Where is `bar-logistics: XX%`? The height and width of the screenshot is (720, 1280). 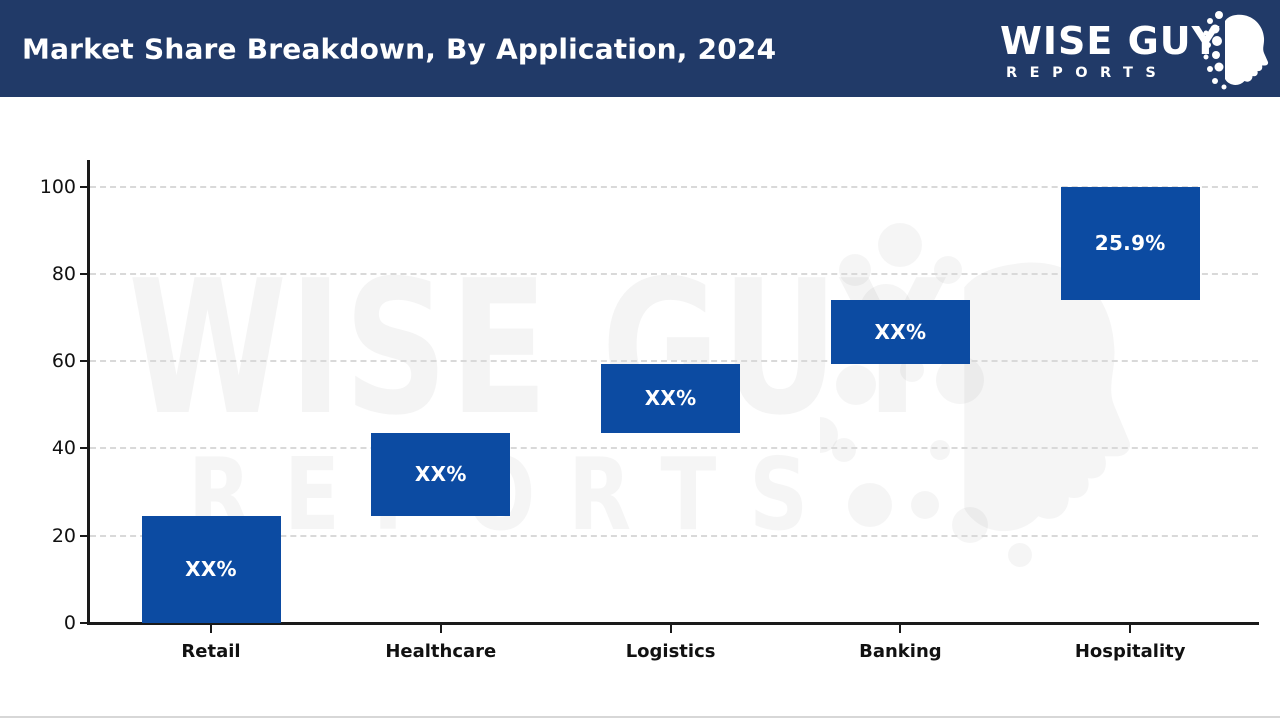 bar-logistics: XX% is located at coordinates (671, 398).